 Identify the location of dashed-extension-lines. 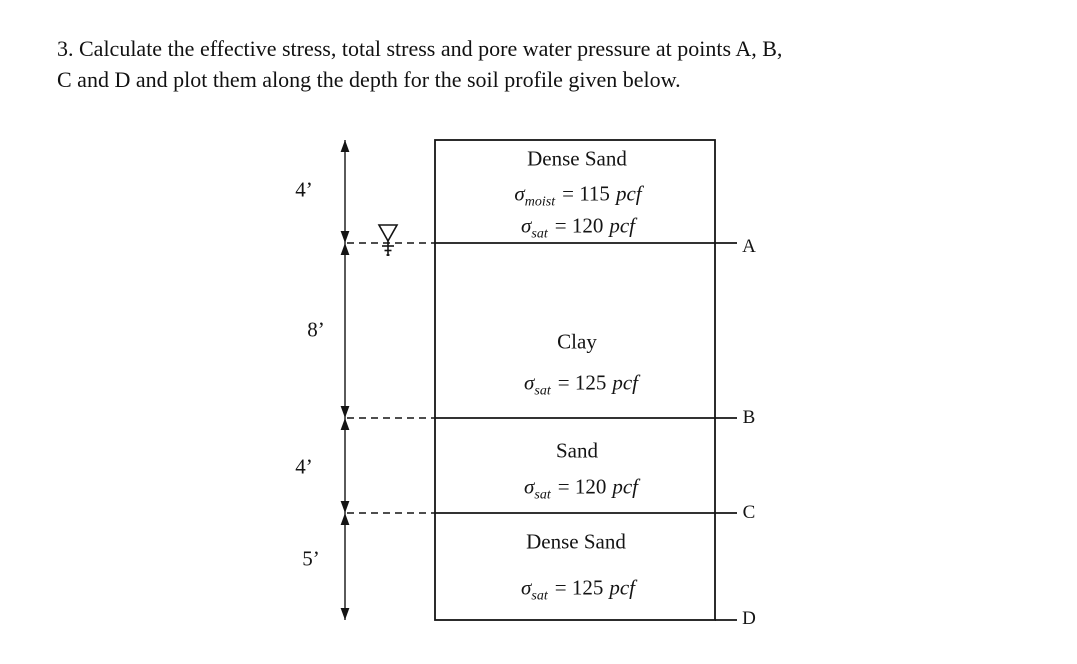
(391, 378).